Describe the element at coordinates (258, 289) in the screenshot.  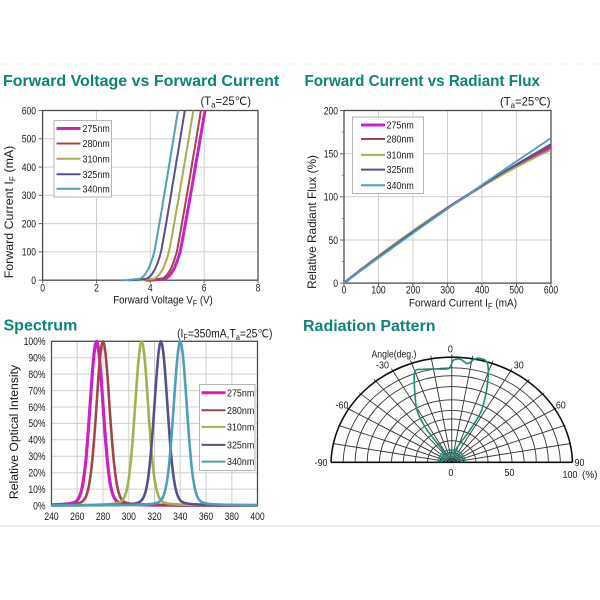
I see `svg-text: 8` at that location.